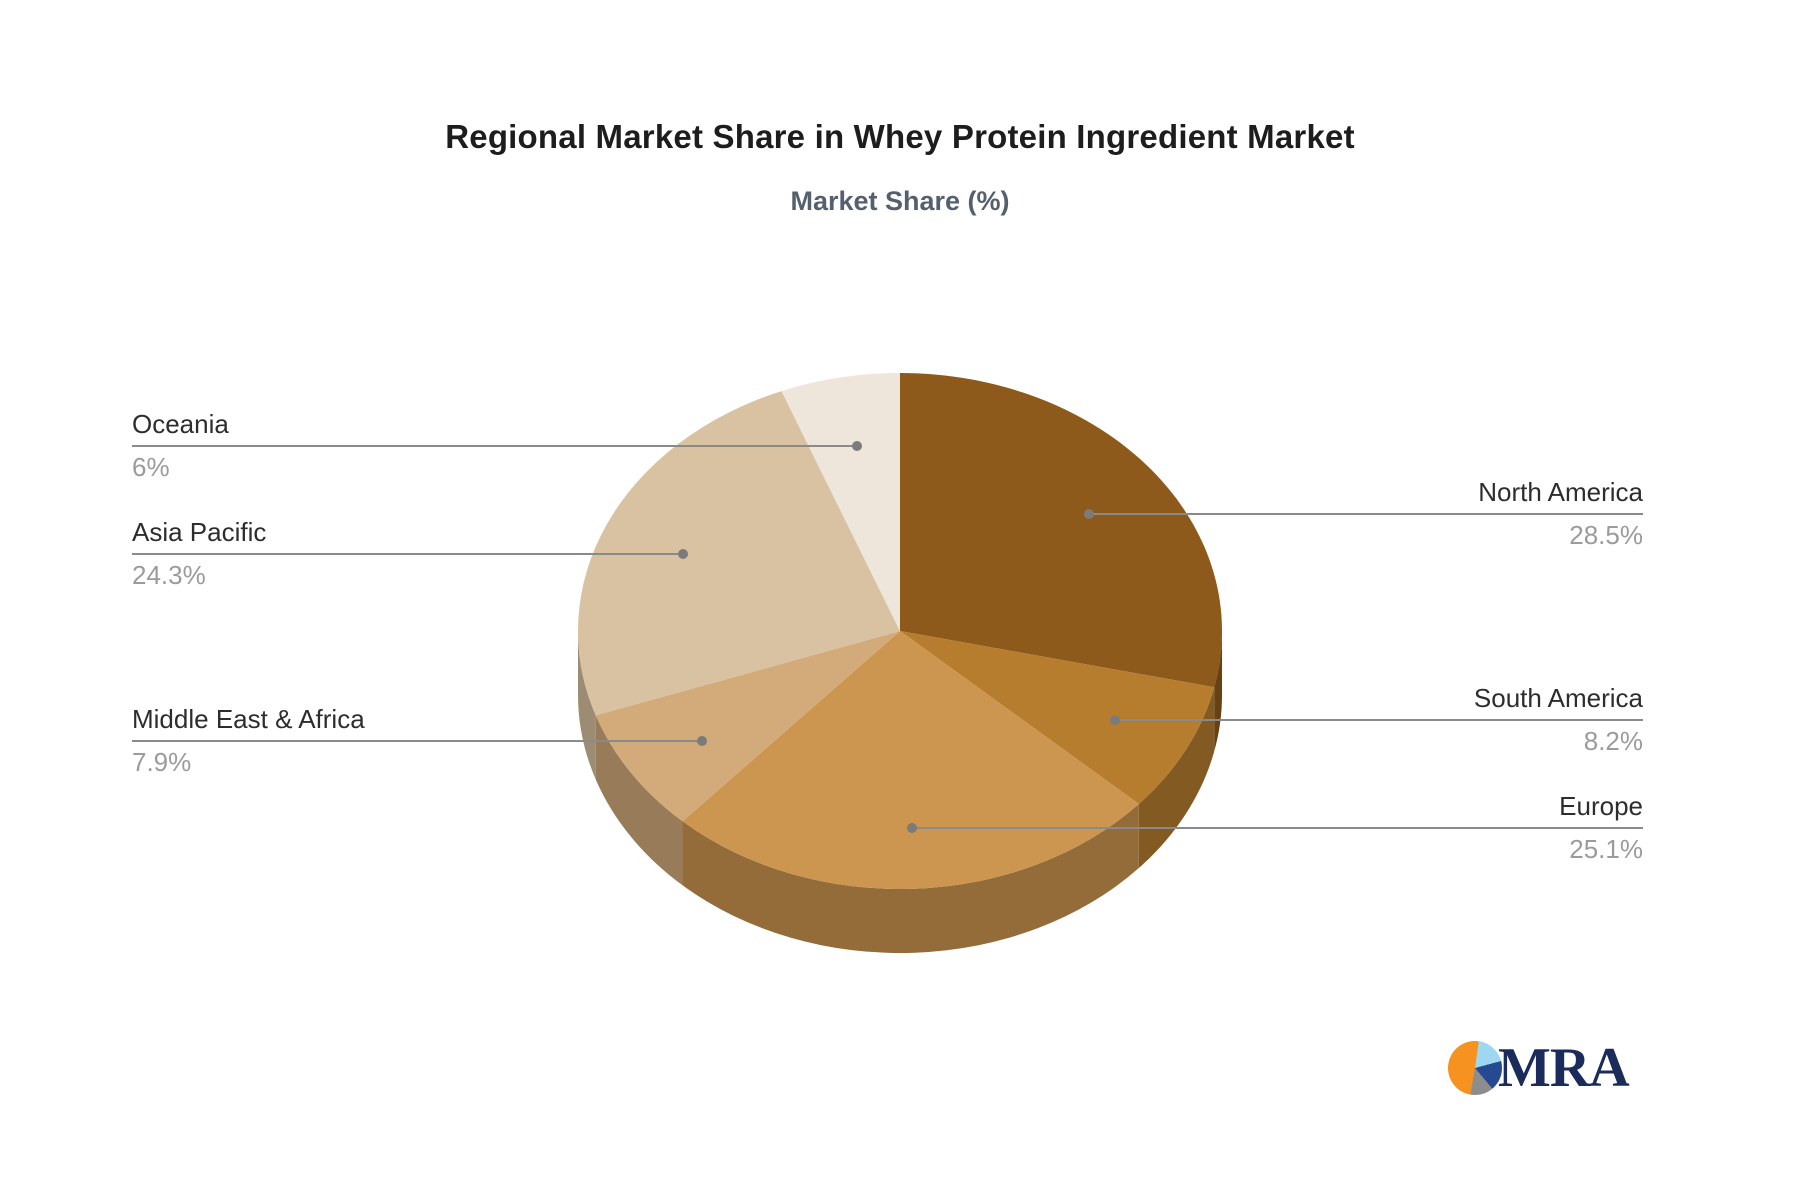 The image size is (1800, 1196). I want to click on connector-dot-south-america, so click(1115, 720).